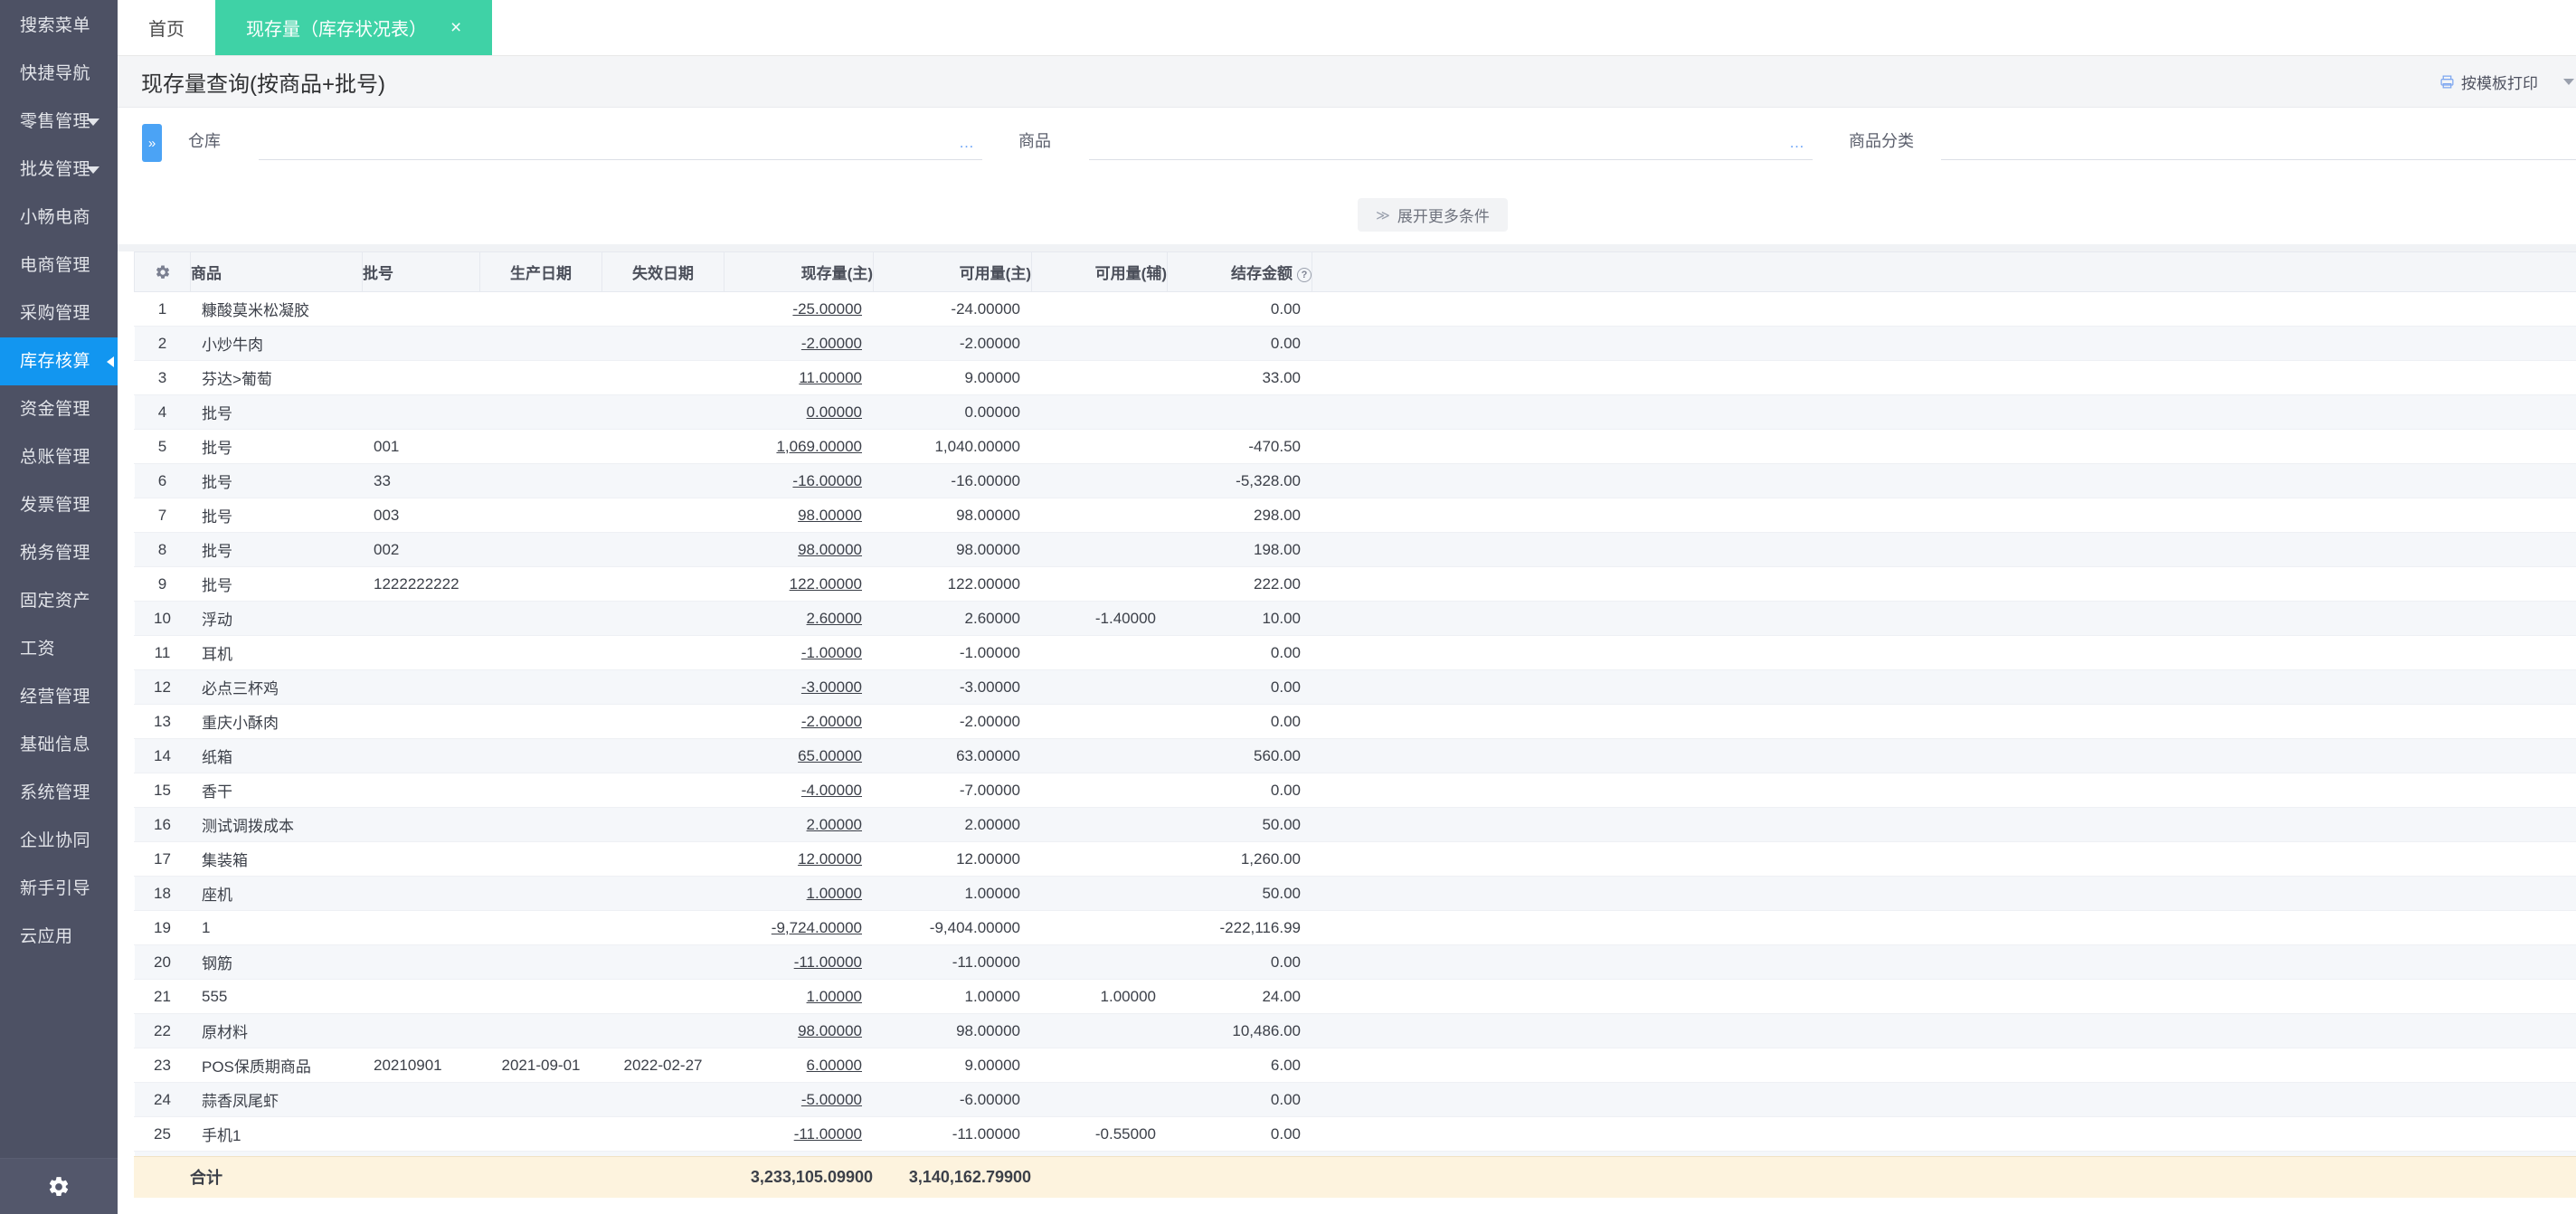 The width and height of the screenshot is (2576, 1214). I want to click on sidebar-item-2: 零售管理, so click(59, 122).